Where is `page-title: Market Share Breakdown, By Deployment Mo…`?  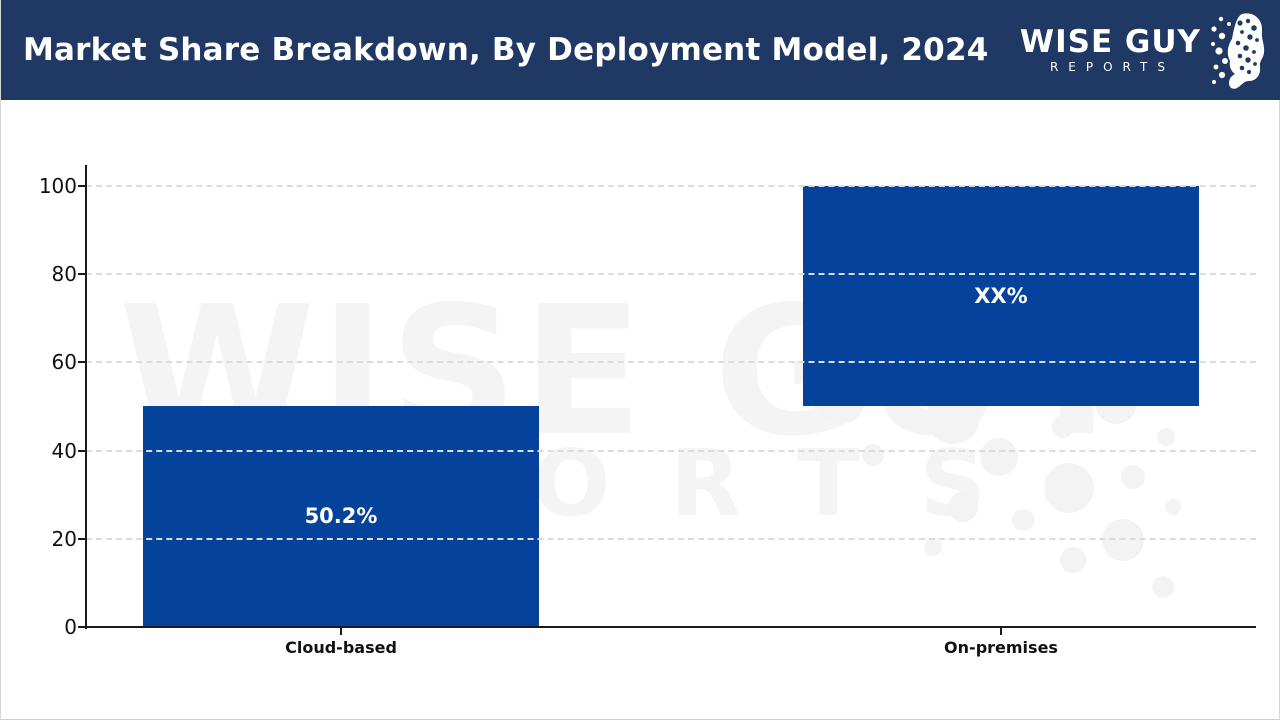 page-title: Market Share Breakdown, By Deployment Mo… is located at coordinates (506, 50).